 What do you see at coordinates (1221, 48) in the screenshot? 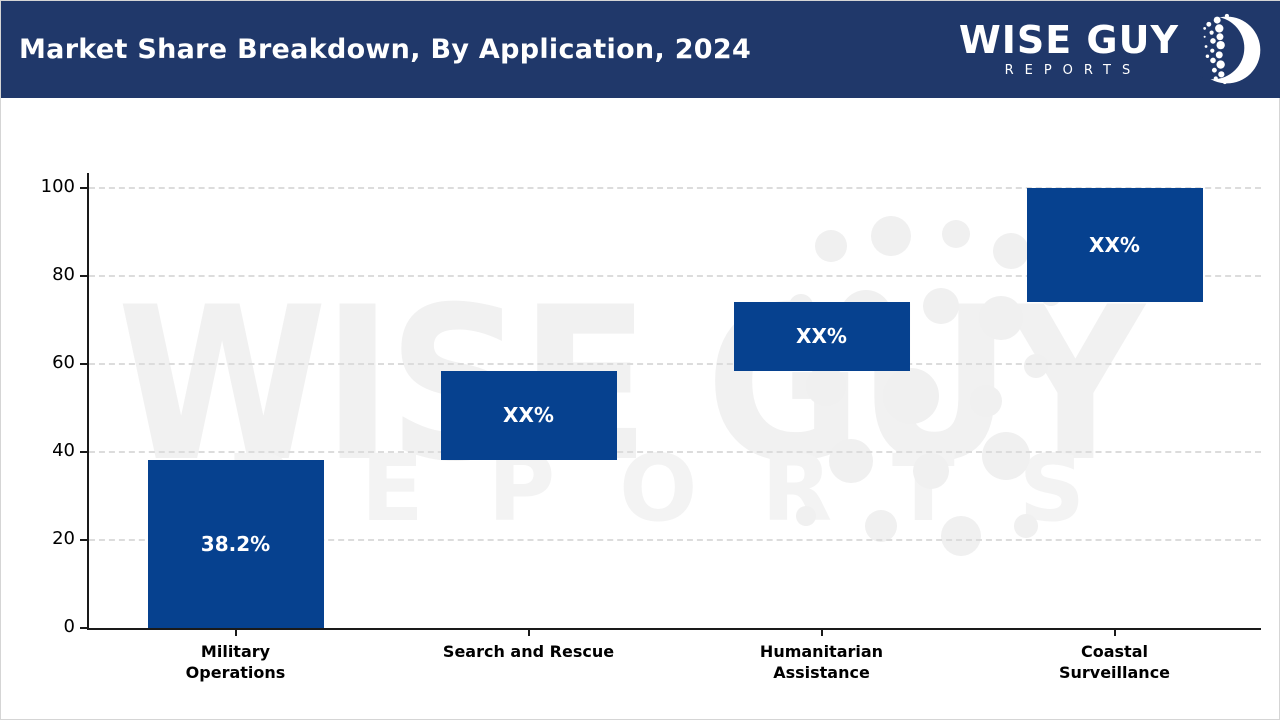
I see `logo-face-icon` at bounding box center [1221, 48].